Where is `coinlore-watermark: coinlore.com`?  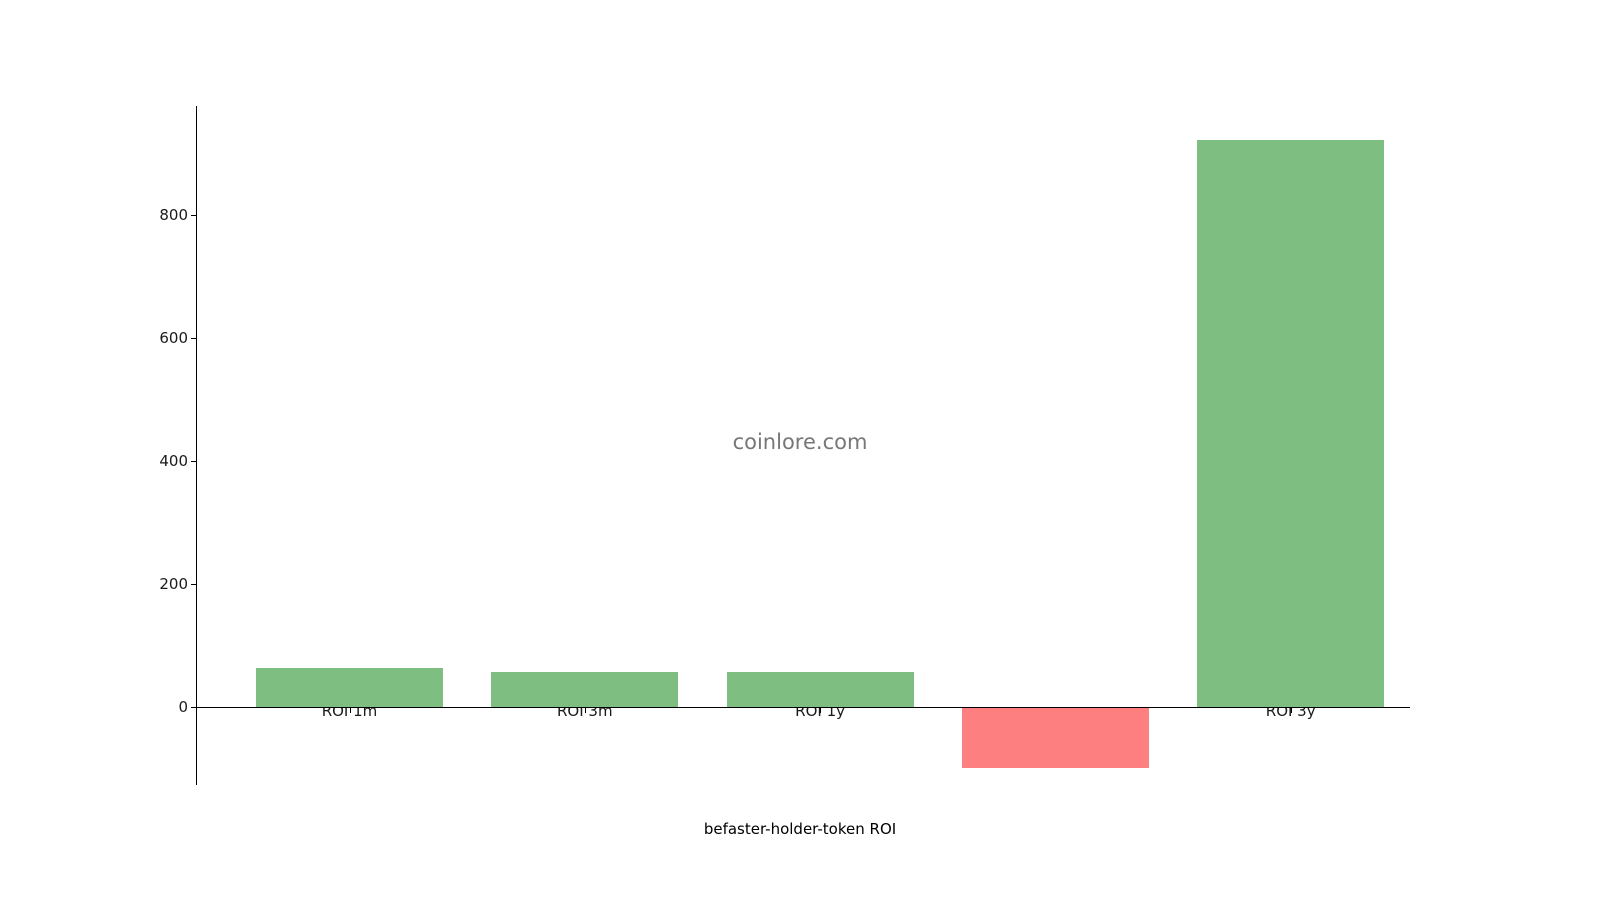 coinlore-watermark: coinlore.com is located at coordinates (800, 442).